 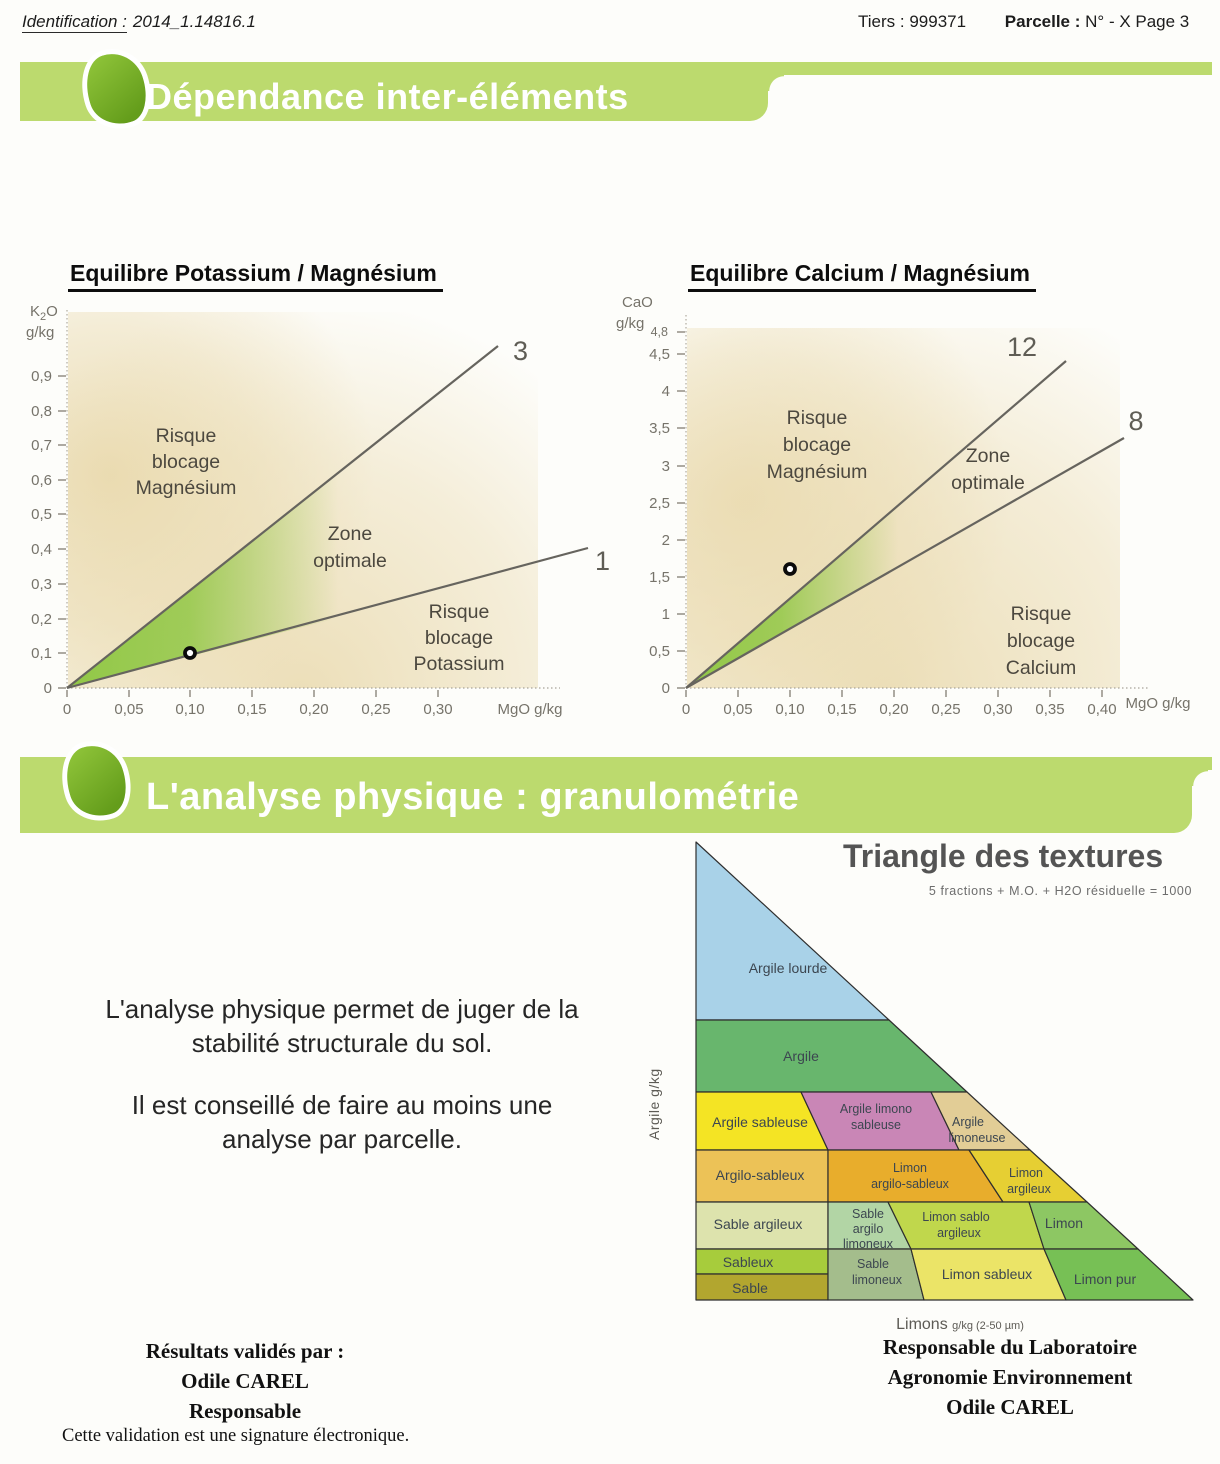 I want to click on chart1-sample-point, so click(x=190, y=653).